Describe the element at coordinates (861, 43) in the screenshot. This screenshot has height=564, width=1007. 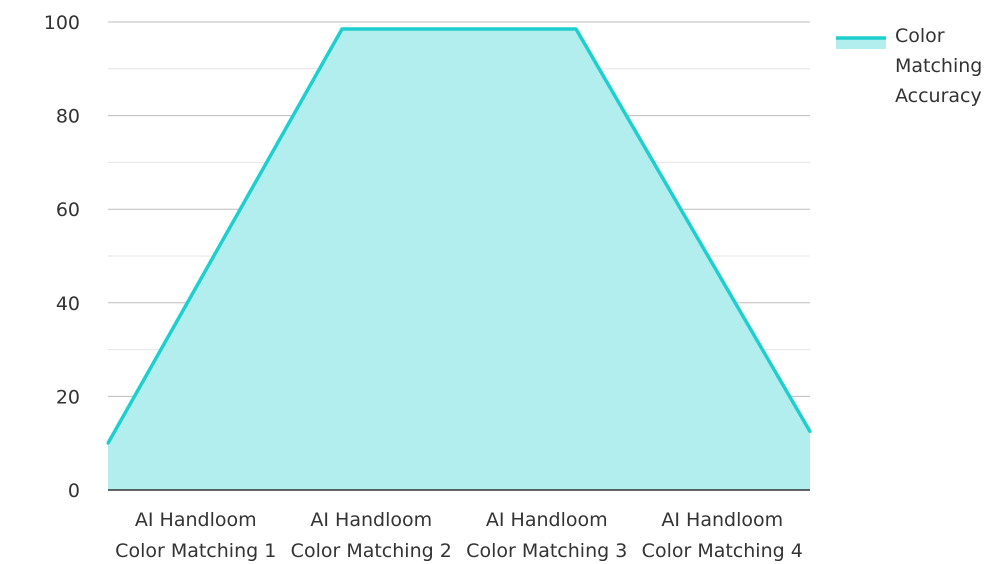
I see `legend-swatch-fill` at that location.